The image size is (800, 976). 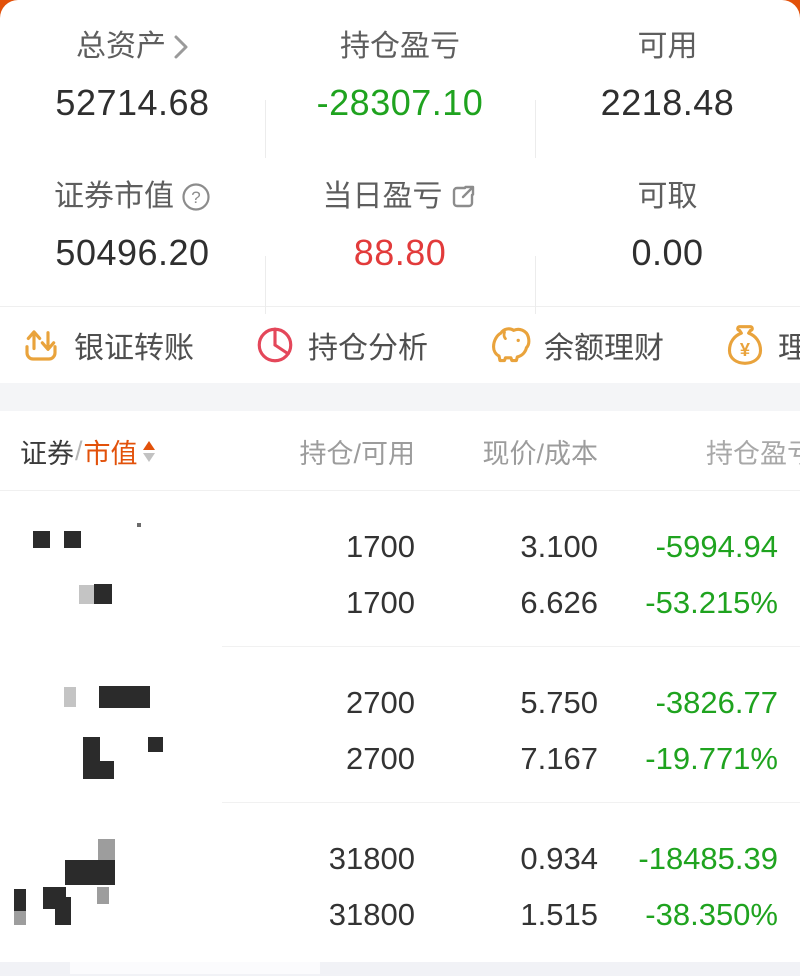 What do you see at coordinates (382, 196) in the screenshot?
I see `today-pnl-label: 当日盈亏` at bounding box center [382, 196].